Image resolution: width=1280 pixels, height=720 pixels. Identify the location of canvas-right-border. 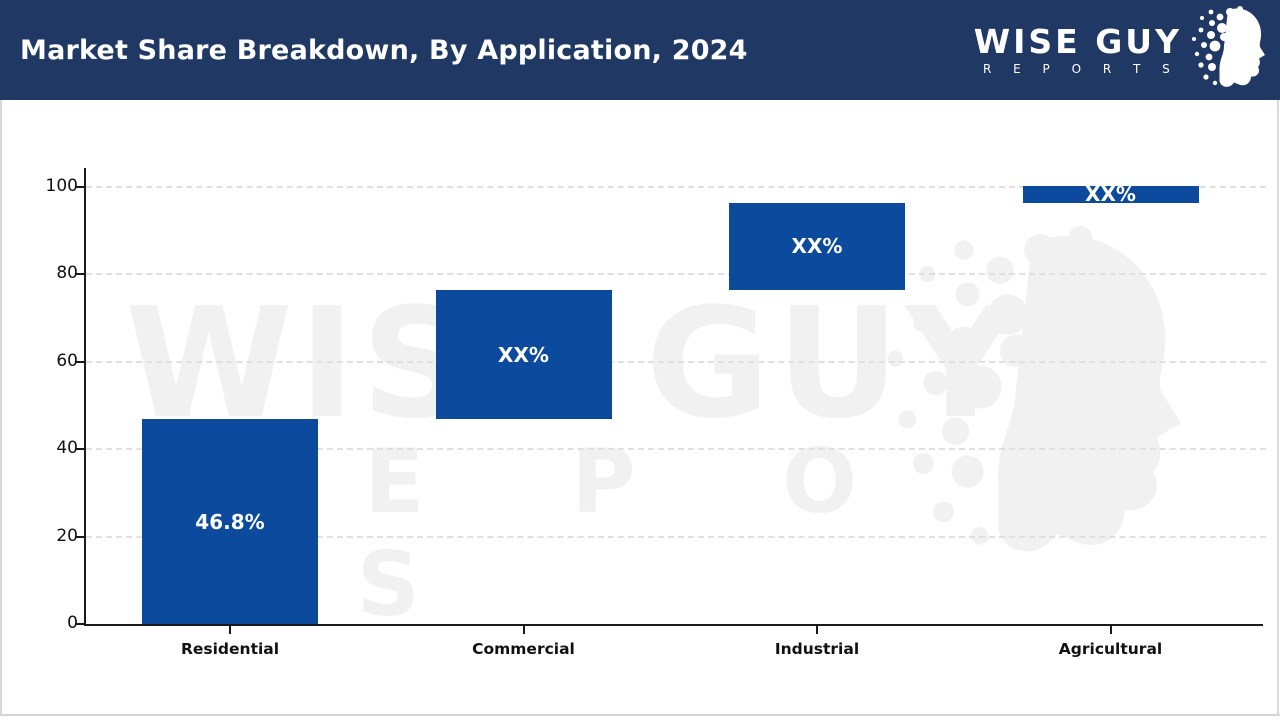
(1278, 407).